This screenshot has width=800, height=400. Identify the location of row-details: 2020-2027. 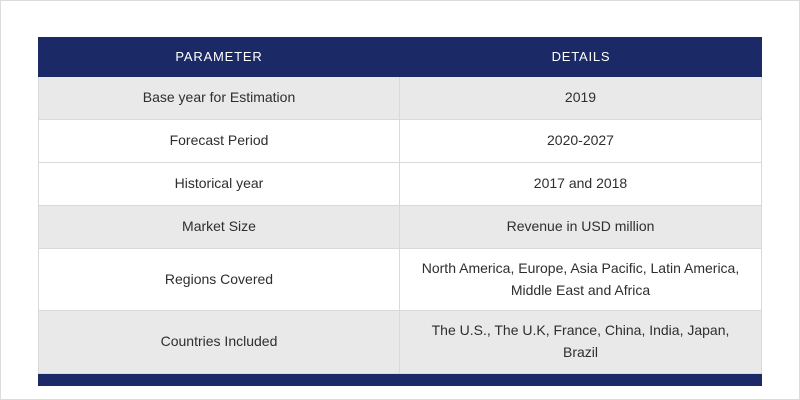
(580, 140).